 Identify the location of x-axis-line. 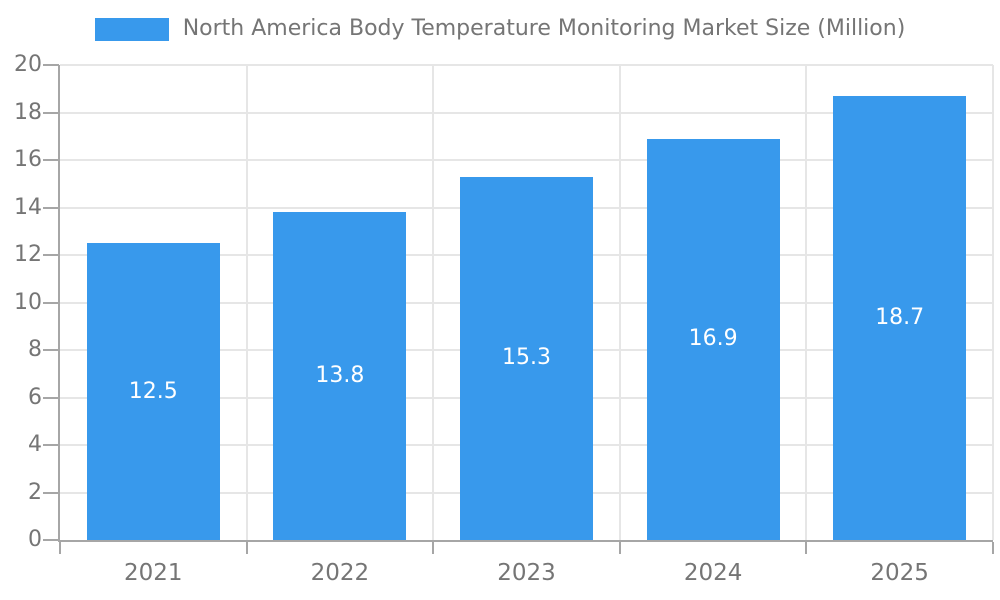
(525, 541).